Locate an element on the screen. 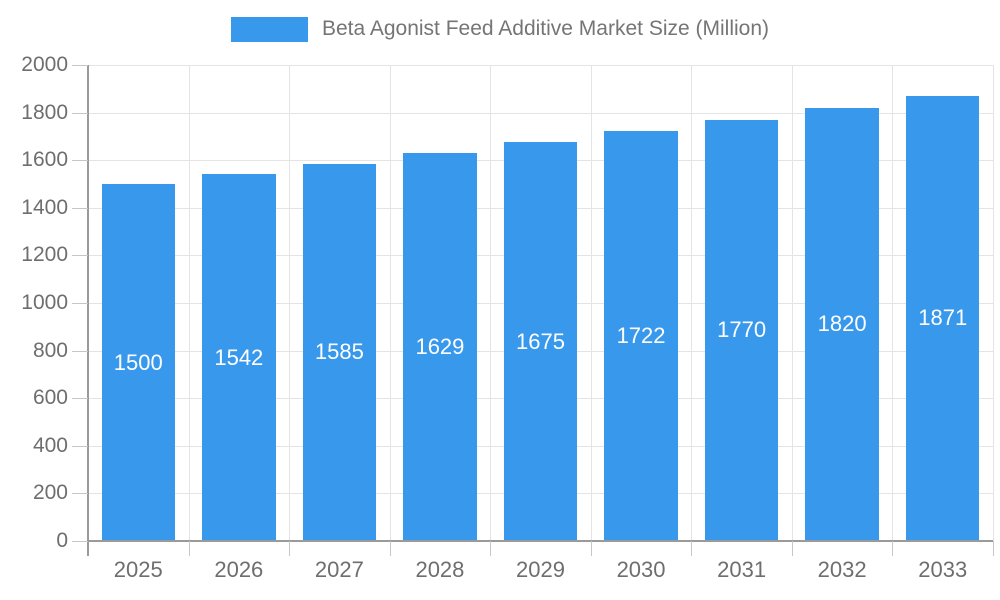 The height and width of the screenshot is (600, 1000). y-axis-label: 400 is located at coordinates (50, 445).